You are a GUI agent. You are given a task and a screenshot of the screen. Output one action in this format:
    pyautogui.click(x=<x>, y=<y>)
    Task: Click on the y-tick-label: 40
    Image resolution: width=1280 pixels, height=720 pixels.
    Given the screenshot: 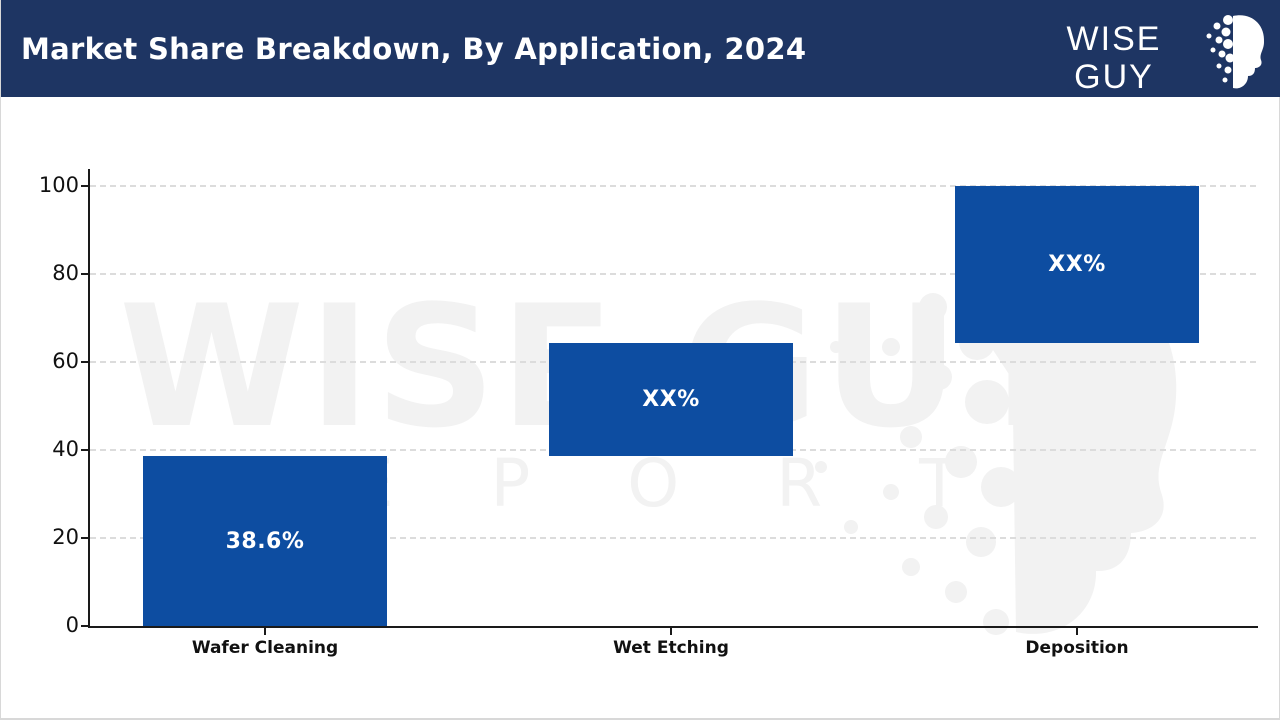 What is the action you would take?
    pyautogui.click(x=65, y=449)
    